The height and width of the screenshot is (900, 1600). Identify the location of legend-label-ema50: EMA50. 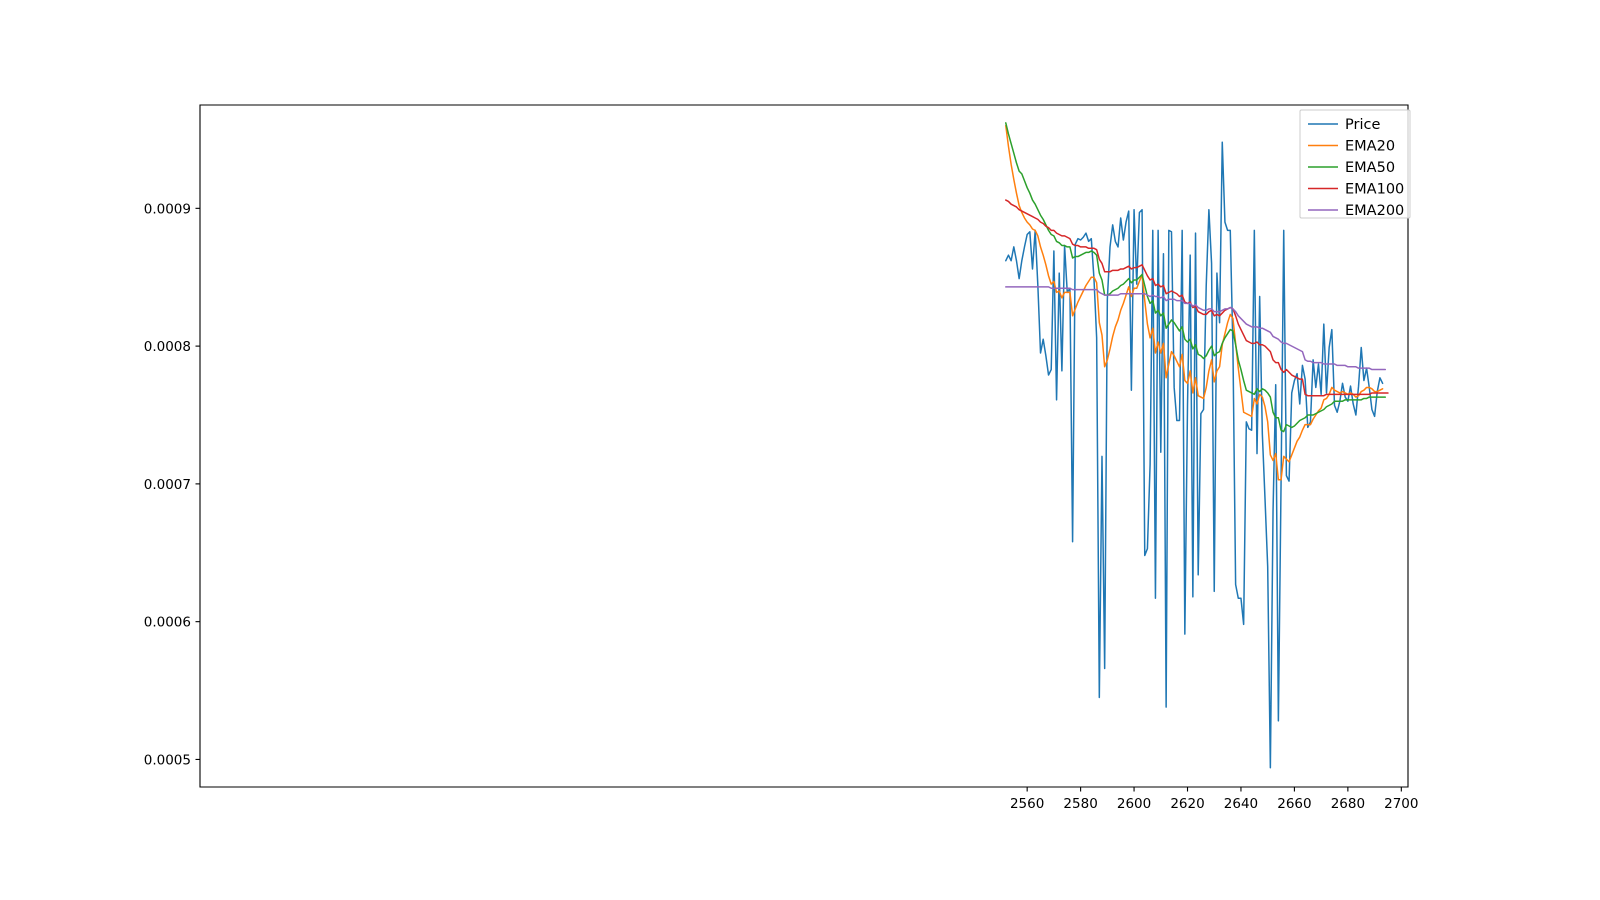
(1370, 168).